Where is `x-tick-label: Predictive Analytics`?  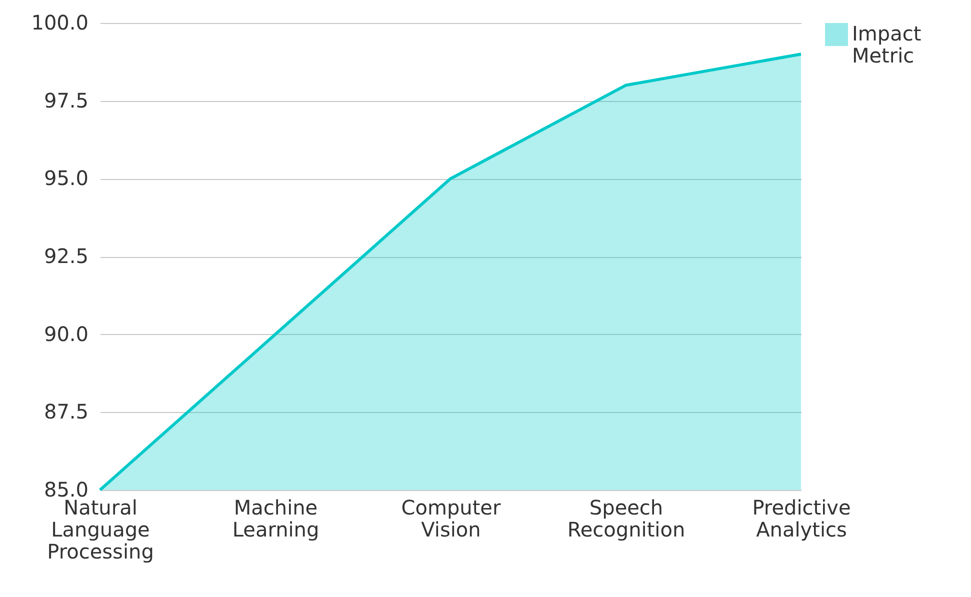
x-tick-label: Predictive Analytics is located at coordinates (801, 519).